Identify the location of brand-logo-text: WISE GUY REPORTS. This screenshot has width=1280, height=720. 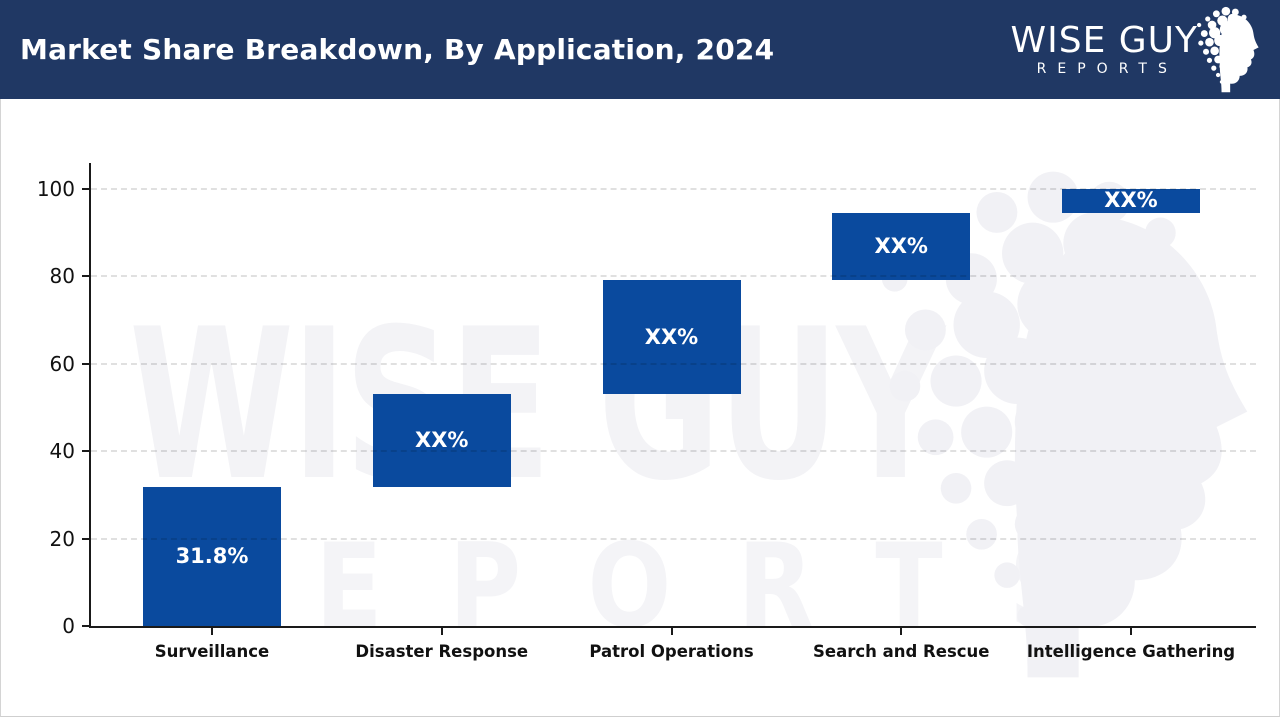
(1104, 48).